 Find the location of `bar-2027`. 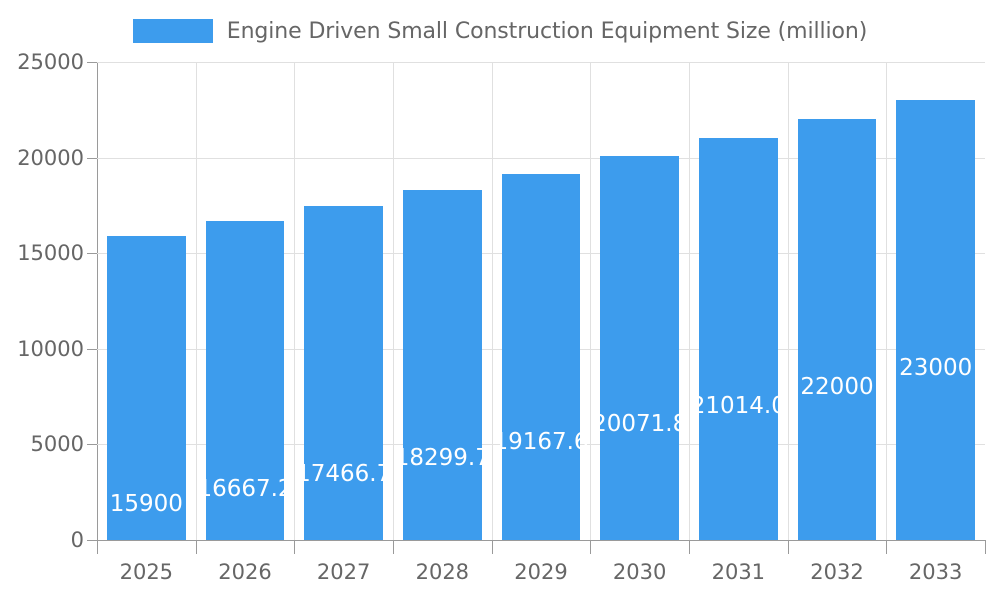

bar-2027 is located at coordinates (344, 373).